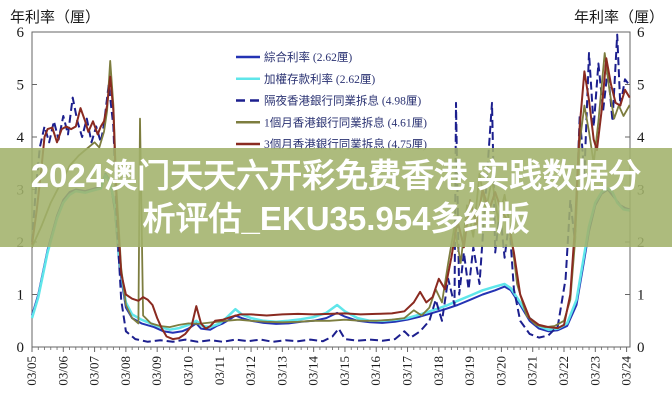  I want to click on legend-item-4: 3個月香港銀行同業拆息 (4.75厘), so click(331, 144).